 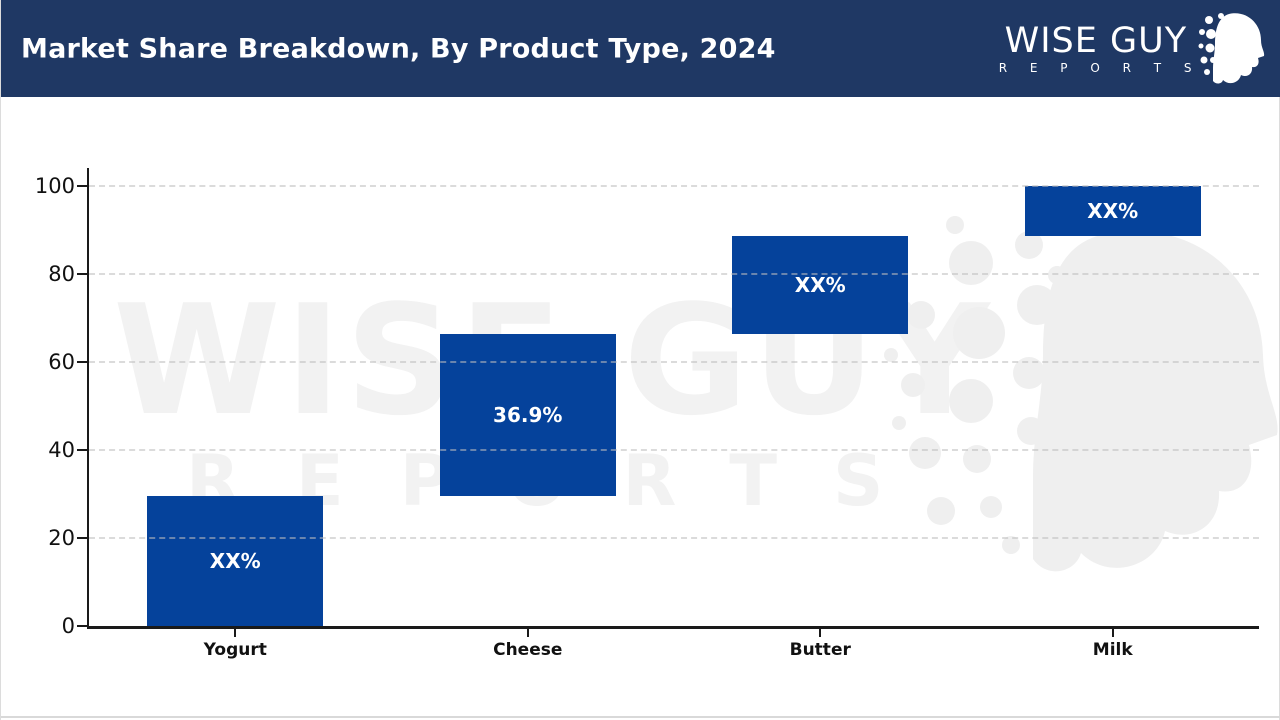 I want to click on logo-wordmark: WISE GUY, so click(x=1096, y=41).